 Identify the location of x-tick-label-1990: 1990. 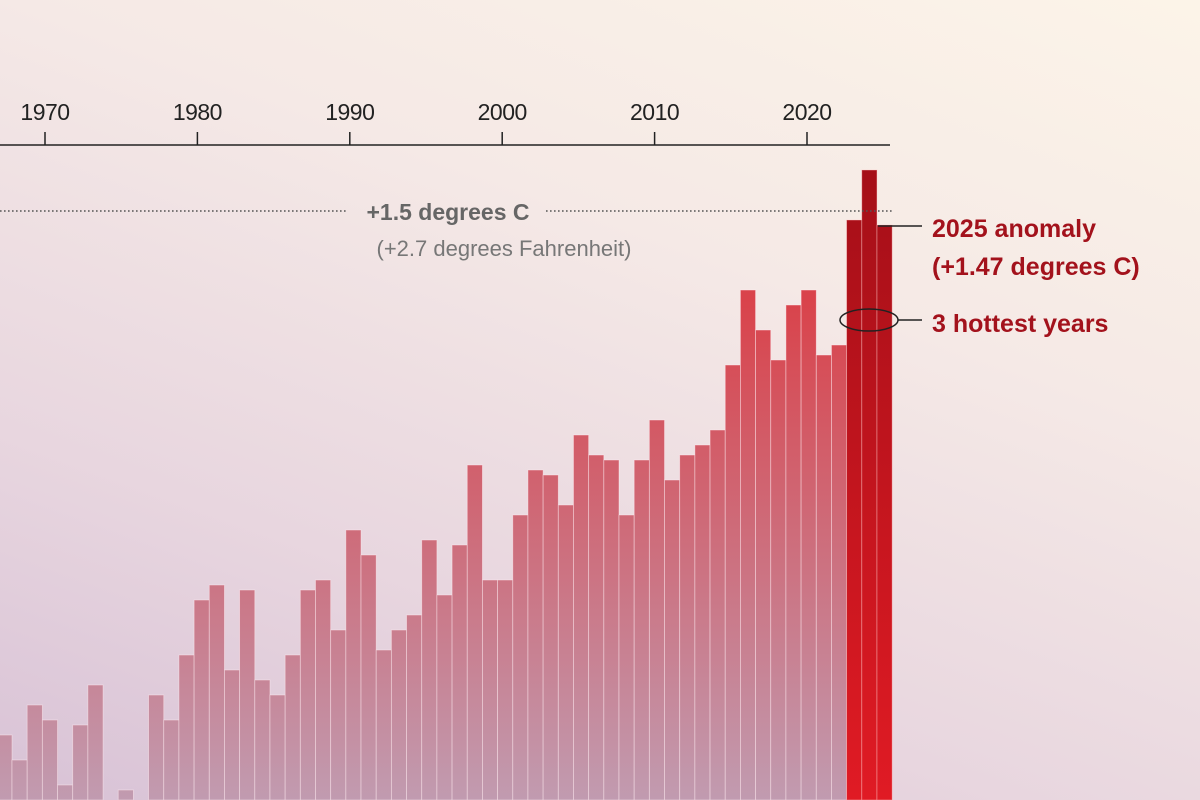
(349, 112).